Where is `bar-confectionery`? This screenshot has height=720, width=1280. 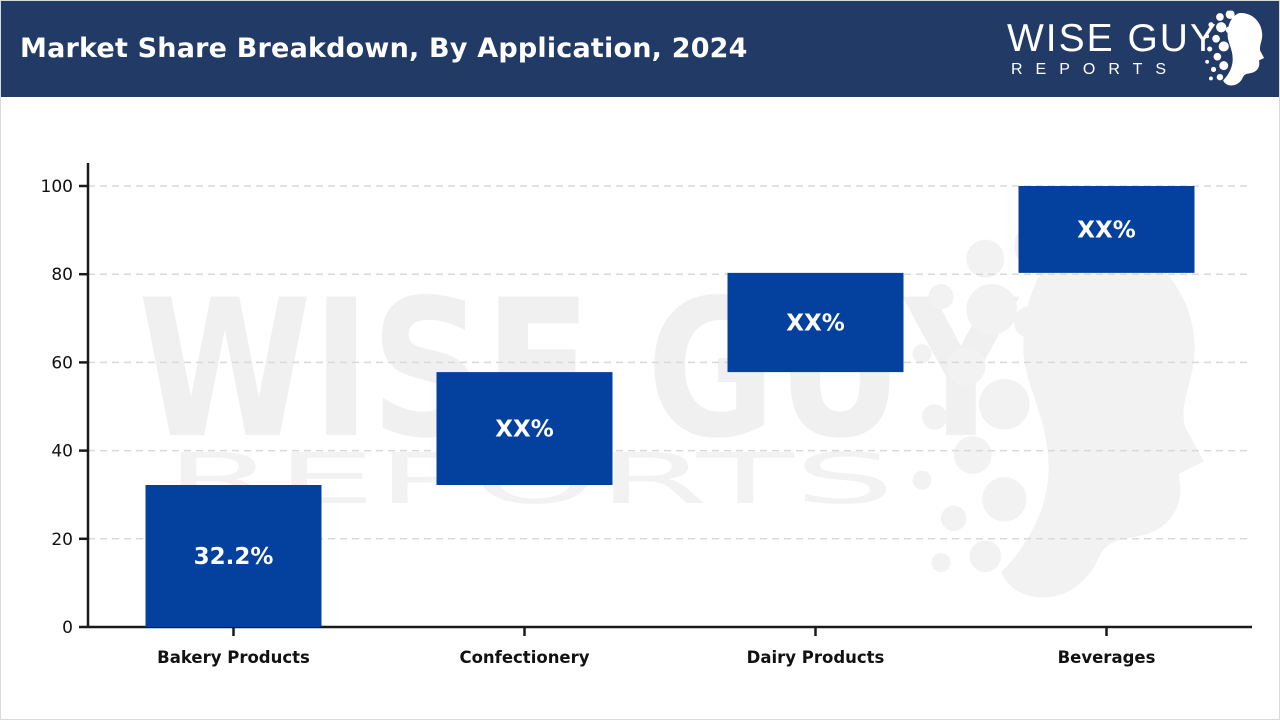
bar-confectionery is located at coordinates (524, 428).